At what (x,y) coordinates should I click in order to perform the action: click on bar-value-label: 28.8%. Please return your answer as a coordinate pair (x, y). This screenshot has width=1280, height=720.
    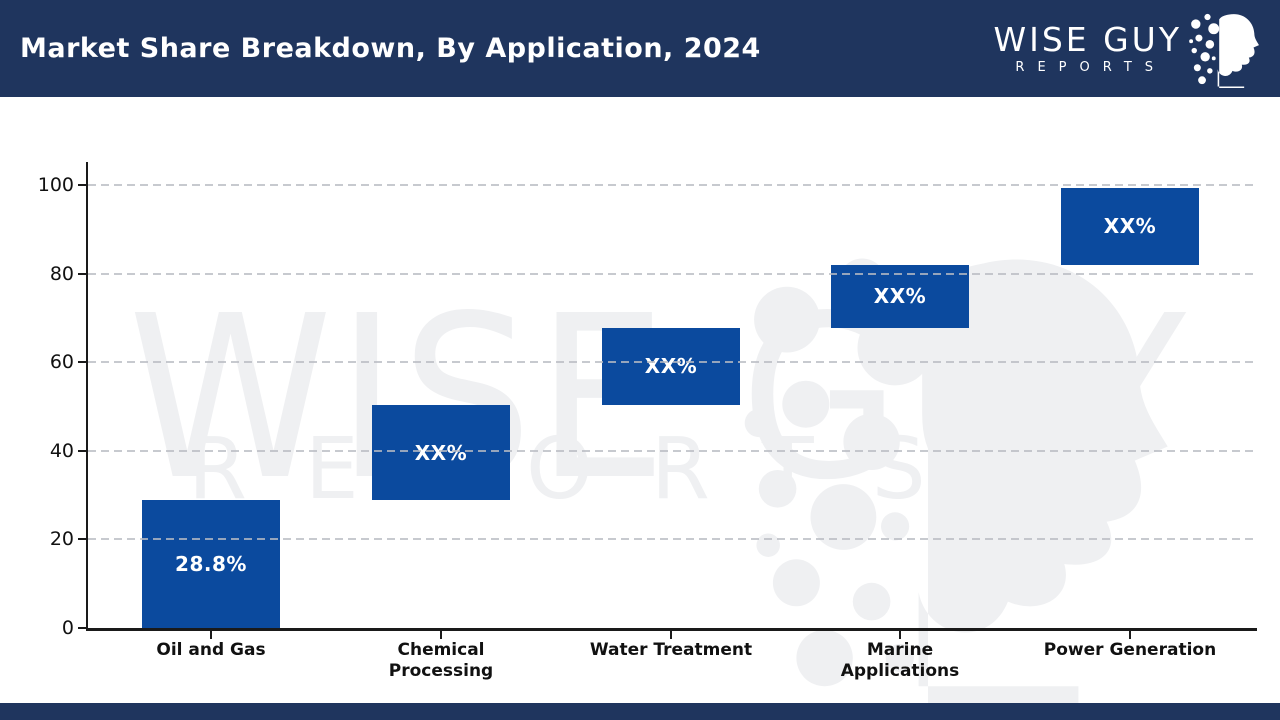
    Looking at the image, I should click on (211, 564).